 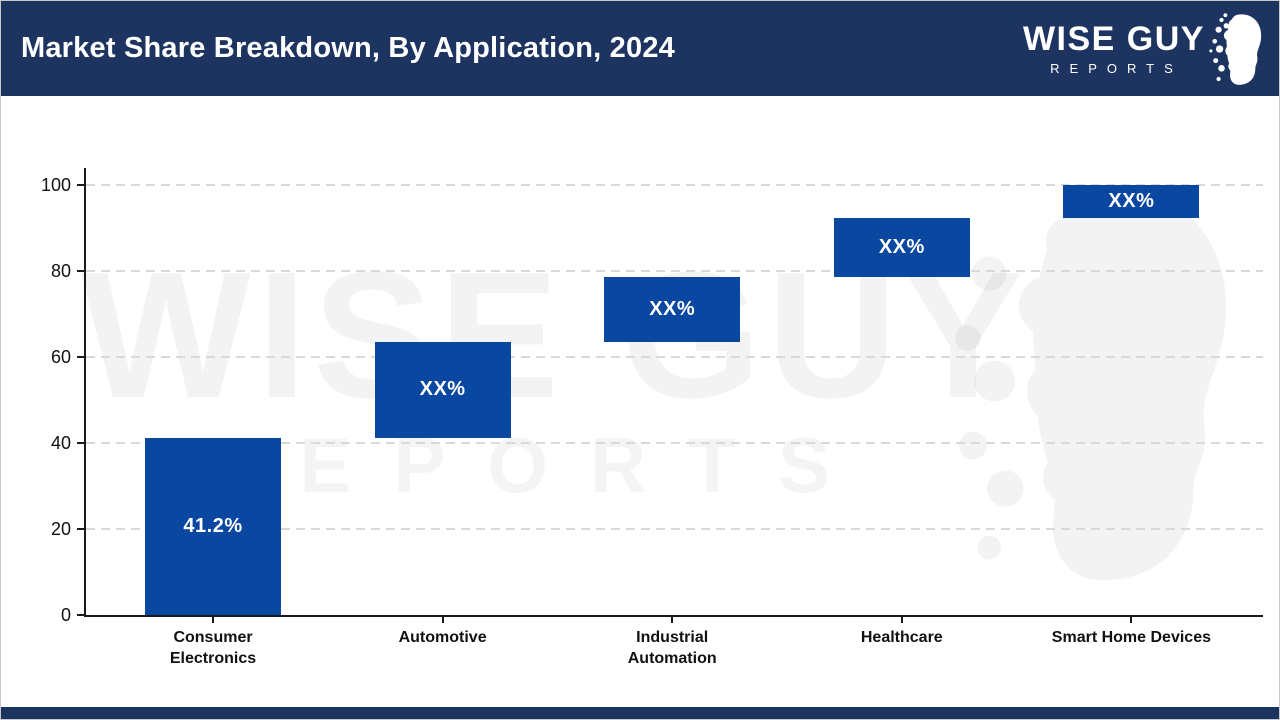 What do you see at coordinates (1090, 384) in the screenshot?
I see `watermark-face-icon` at bounding box center [1090, 384].